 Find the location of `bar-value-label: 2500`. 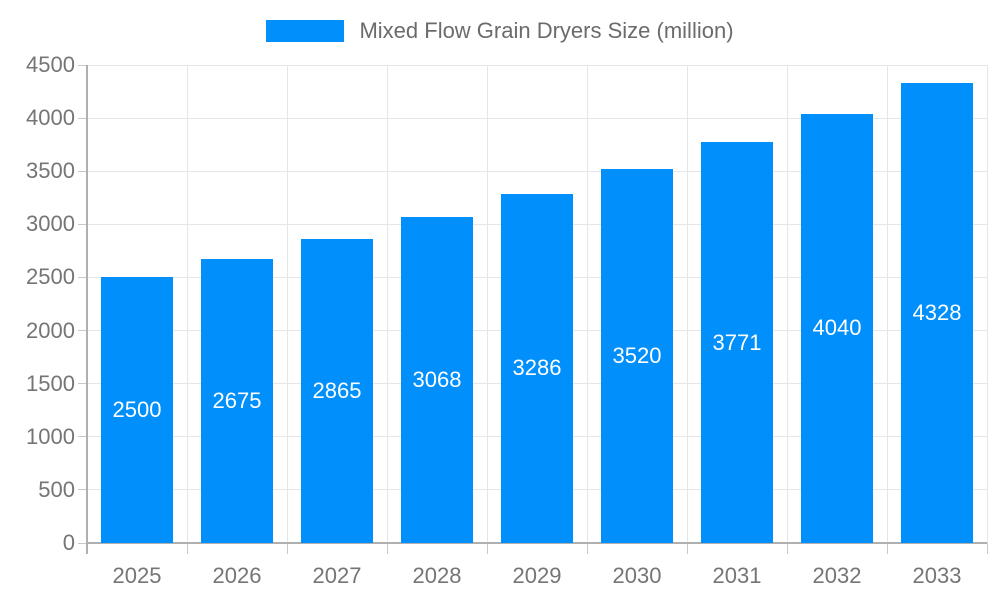

bar-value-label: 2500 is located at coordinates (137, 410).